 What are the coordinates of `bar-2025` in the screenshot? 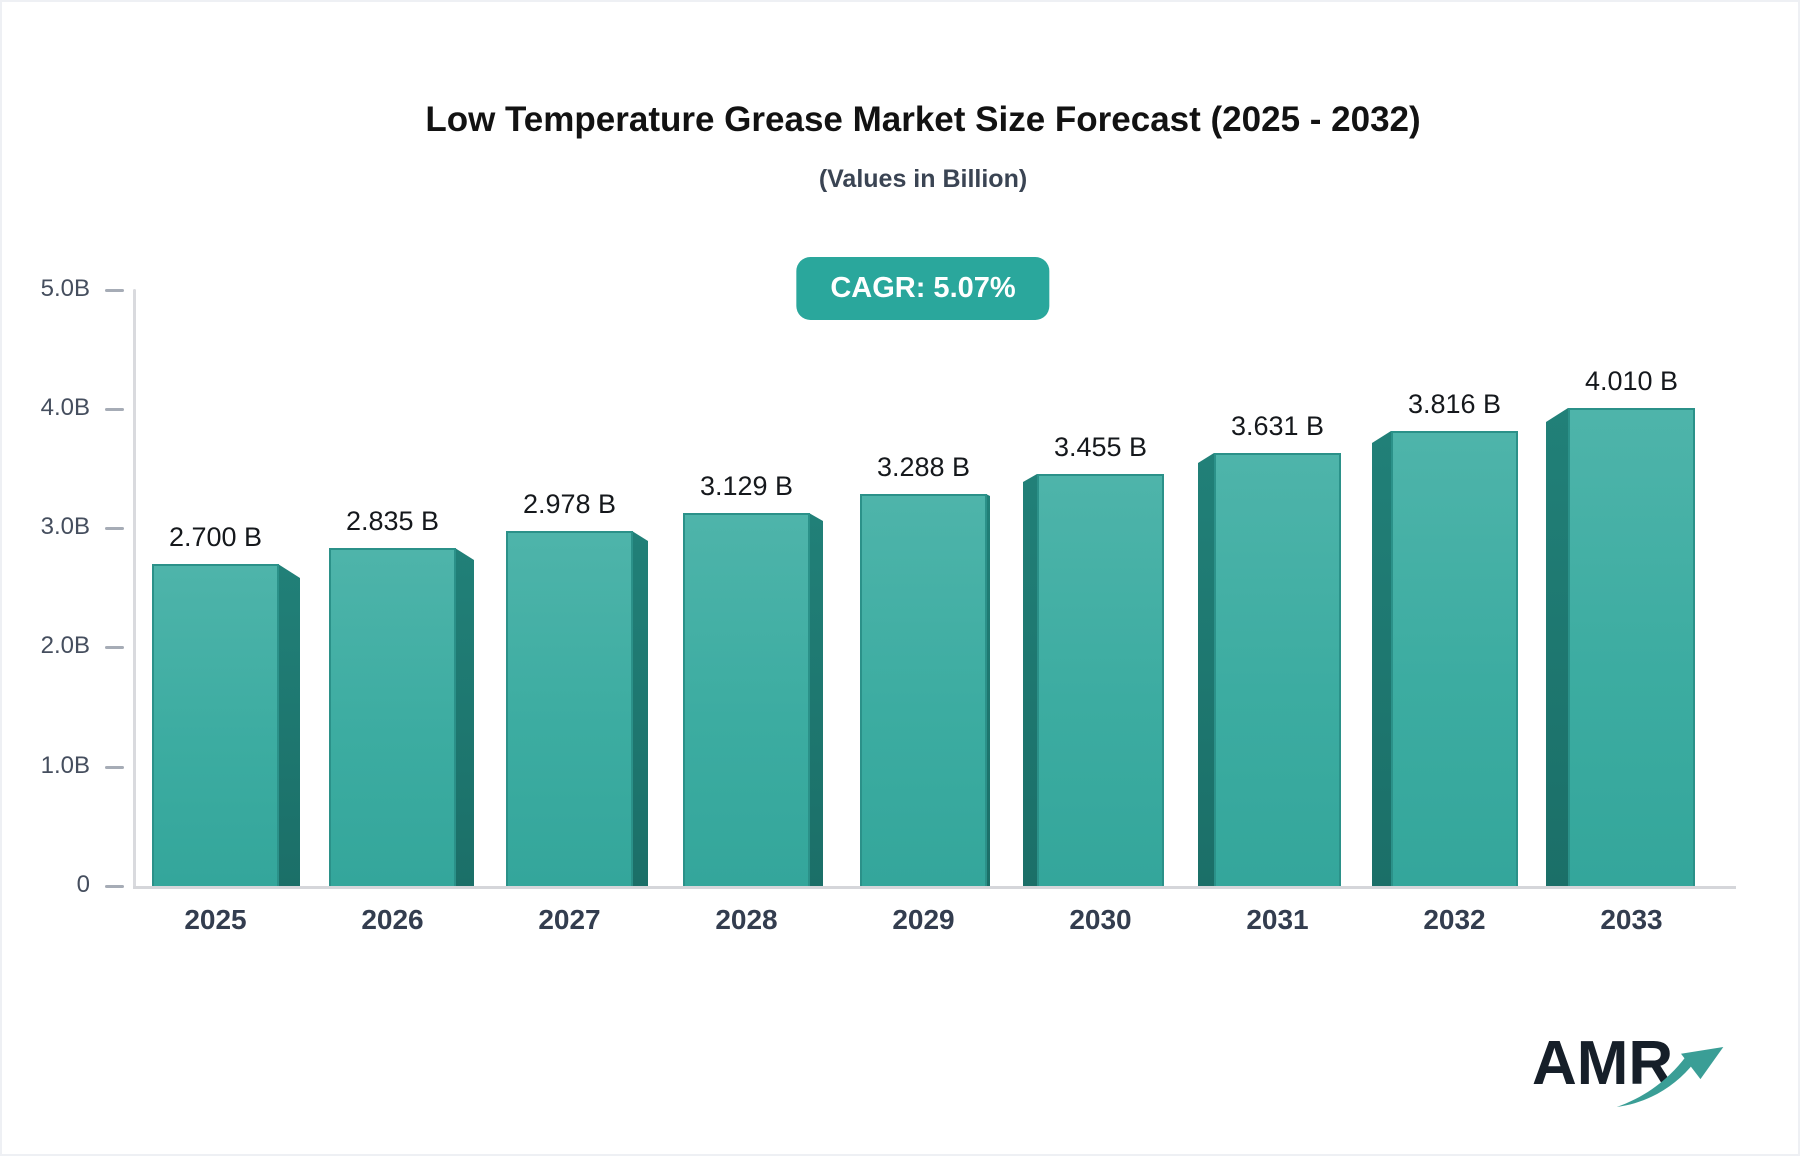 It's located at (226, 725).